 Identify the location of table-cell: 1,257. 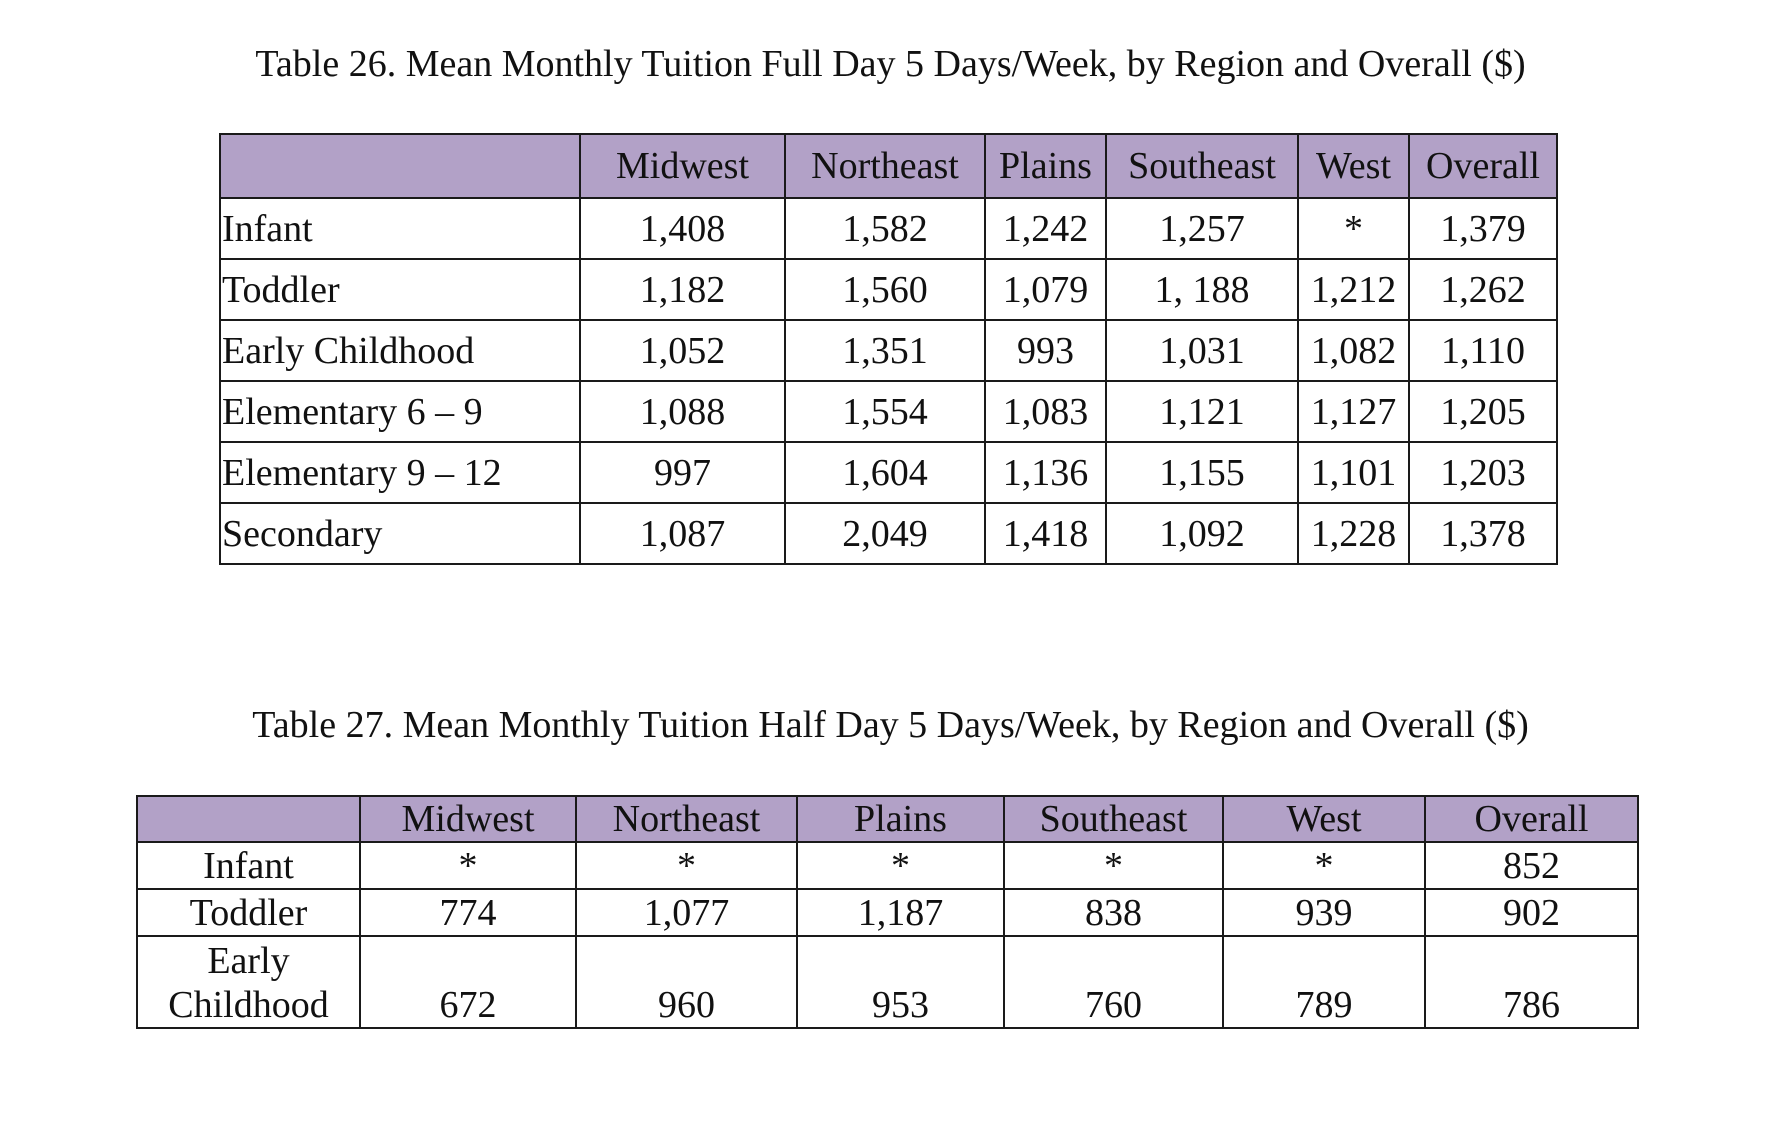
(1202, 228).